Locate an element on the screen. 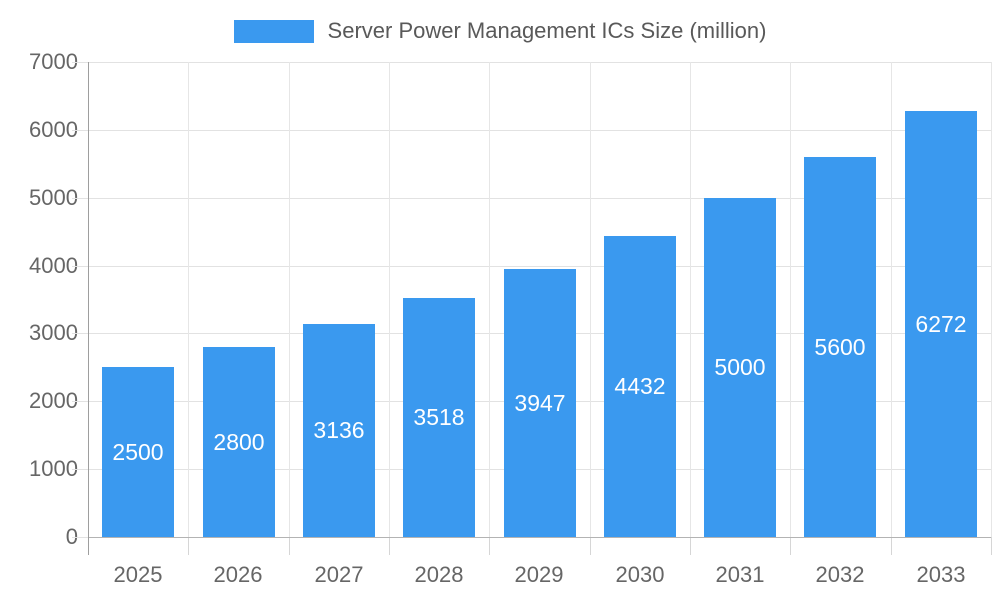  bar-2029: 3947 is located at coordinates (540, 403).